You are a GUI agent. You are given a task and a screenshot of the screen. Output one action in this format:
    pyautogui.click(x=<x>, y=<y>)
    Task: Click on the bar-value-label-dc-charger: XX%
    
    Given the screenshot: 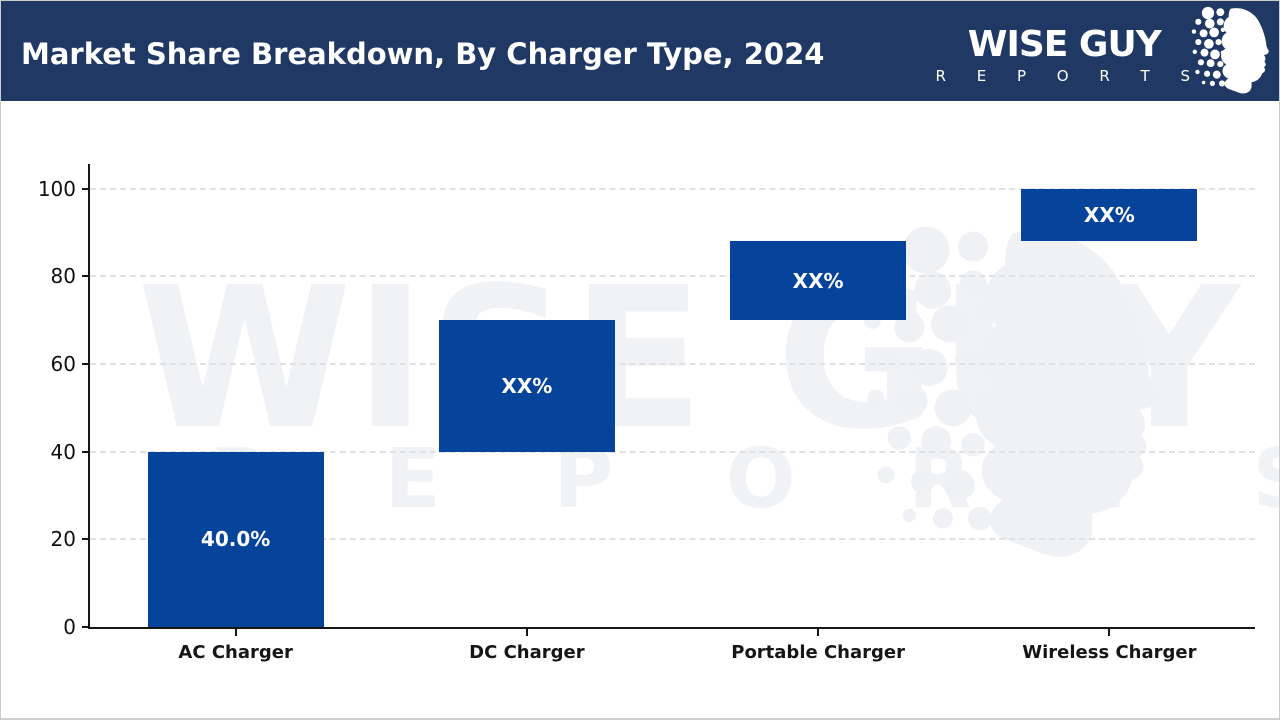 What is the action you would take?
    pyautogui.click(x=527, y=385)
    